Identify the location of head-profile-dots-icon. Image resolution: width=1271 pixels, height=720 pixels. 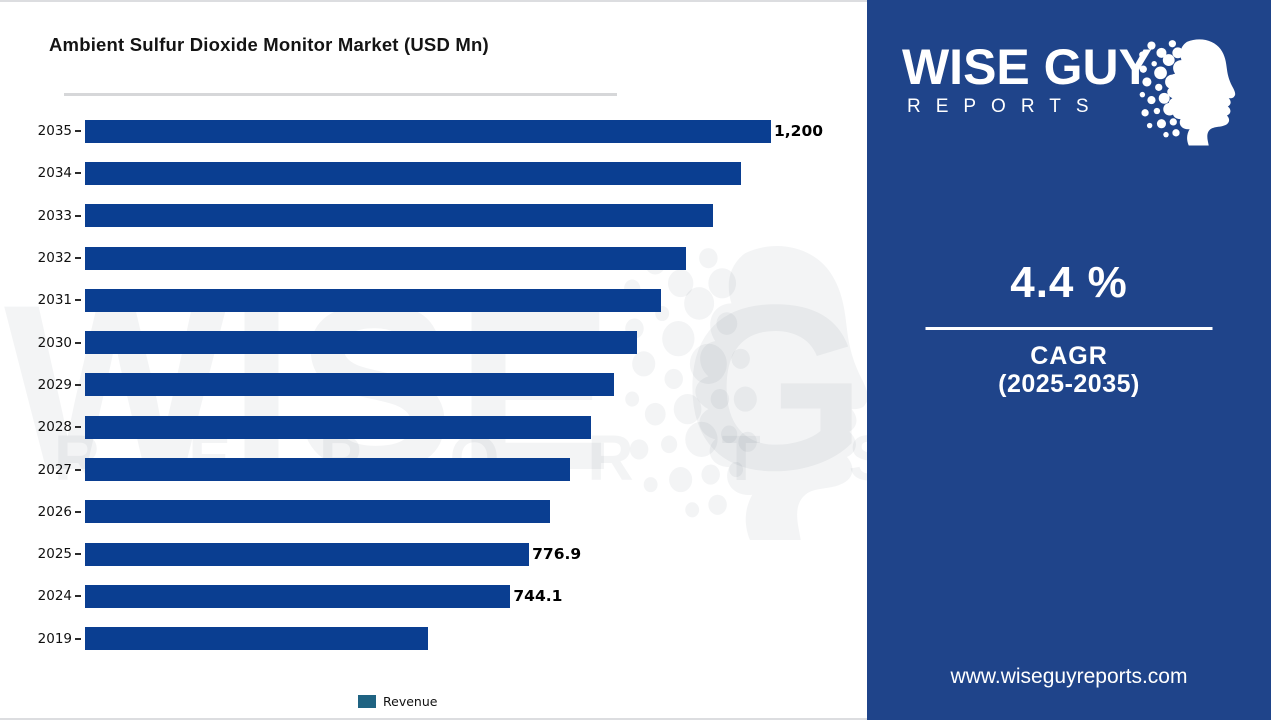
(1187, 92).